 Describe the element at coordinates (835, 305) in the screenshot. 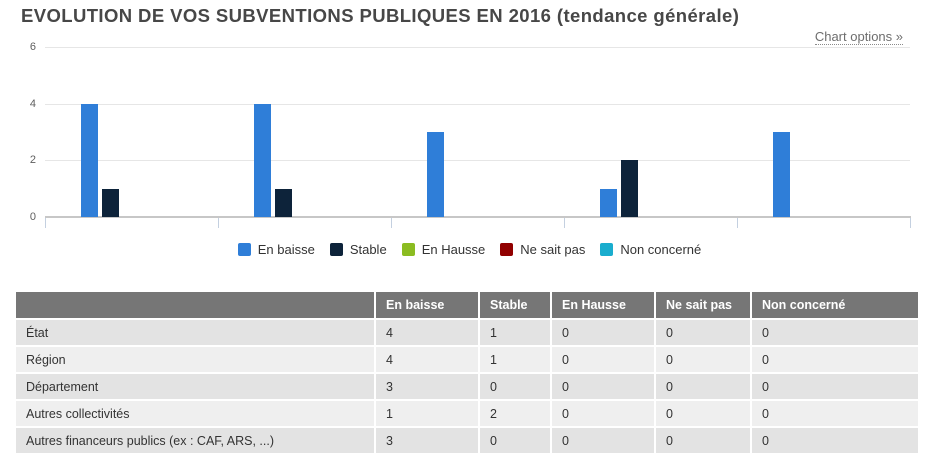

I see `column-header: Non concerné` at that location.